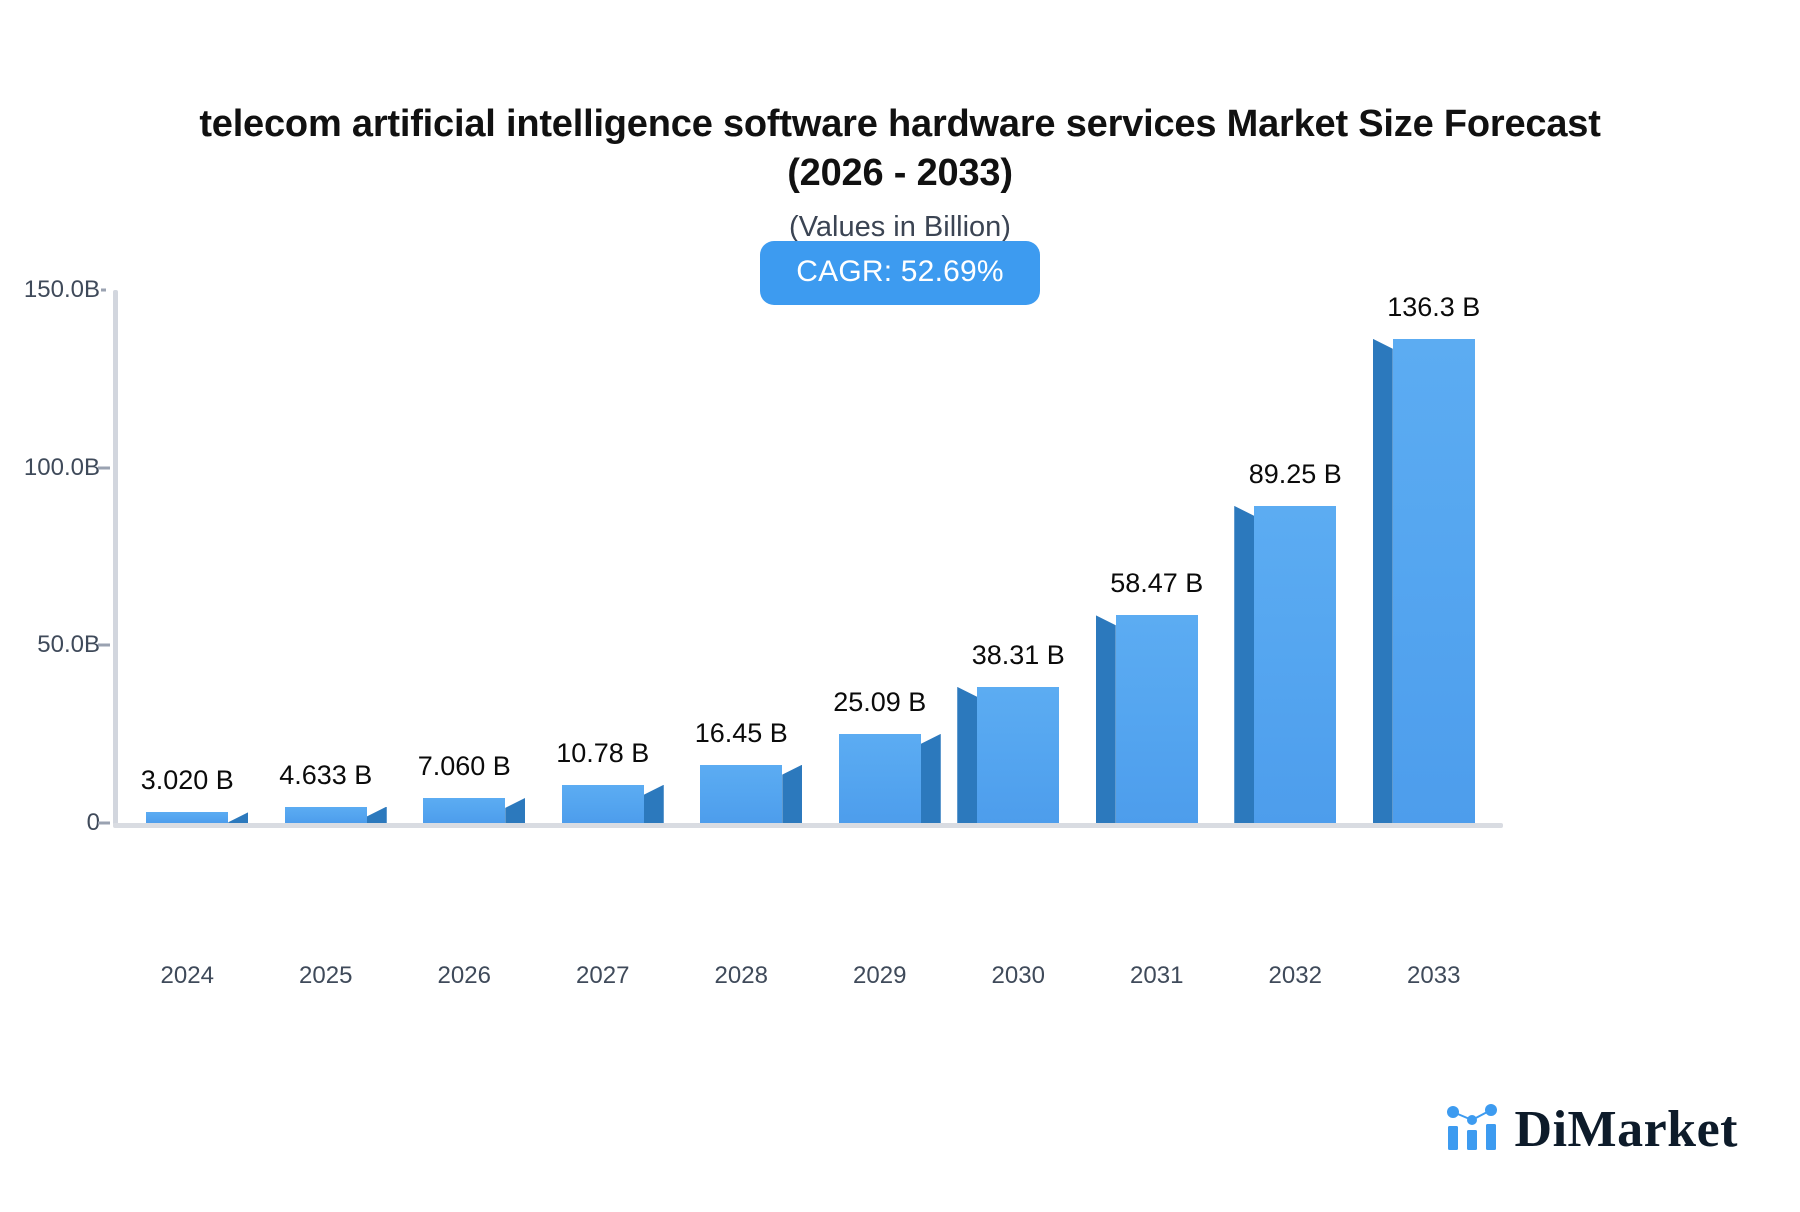 Image resolution: width=1800 pixels, height=1212 pixels. Describe the element at coordinates (187, 975) in the screenshot. I see `x-tick-label: 2024` at that location.